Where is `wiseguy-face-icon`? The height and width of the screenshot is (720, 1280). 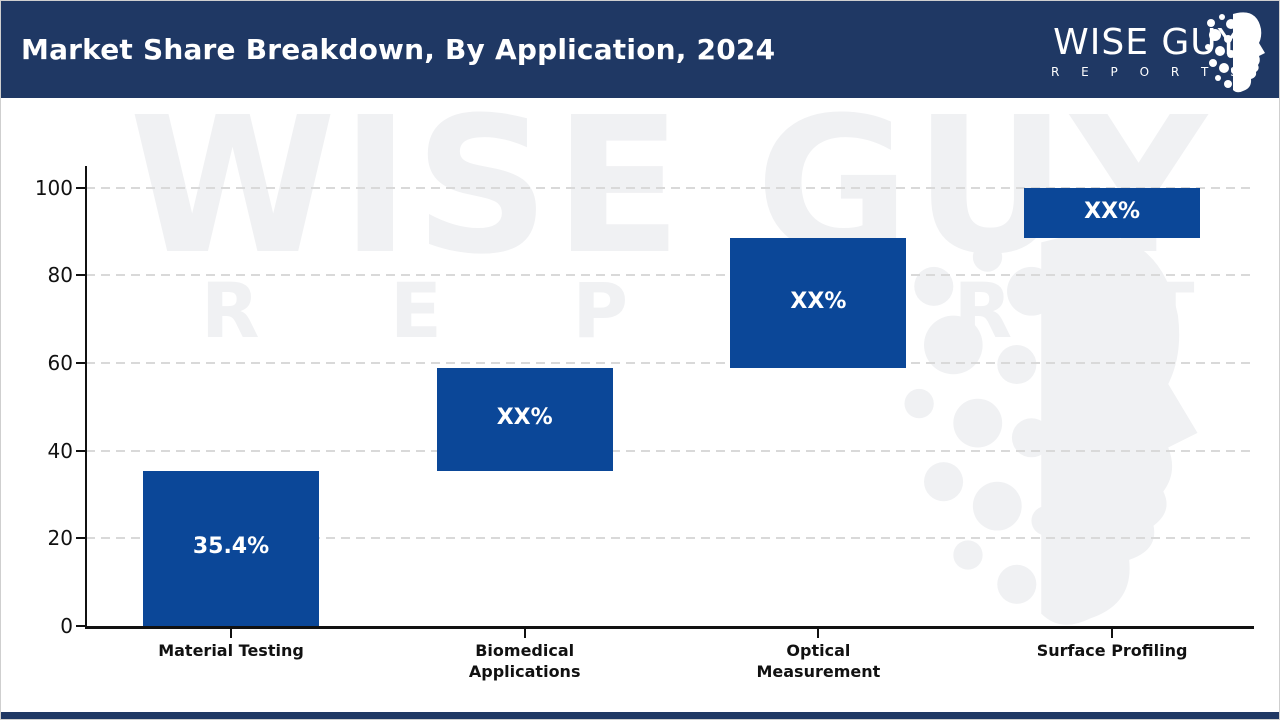 wiseguy-face-icon is located at coordinates (1235, 54).